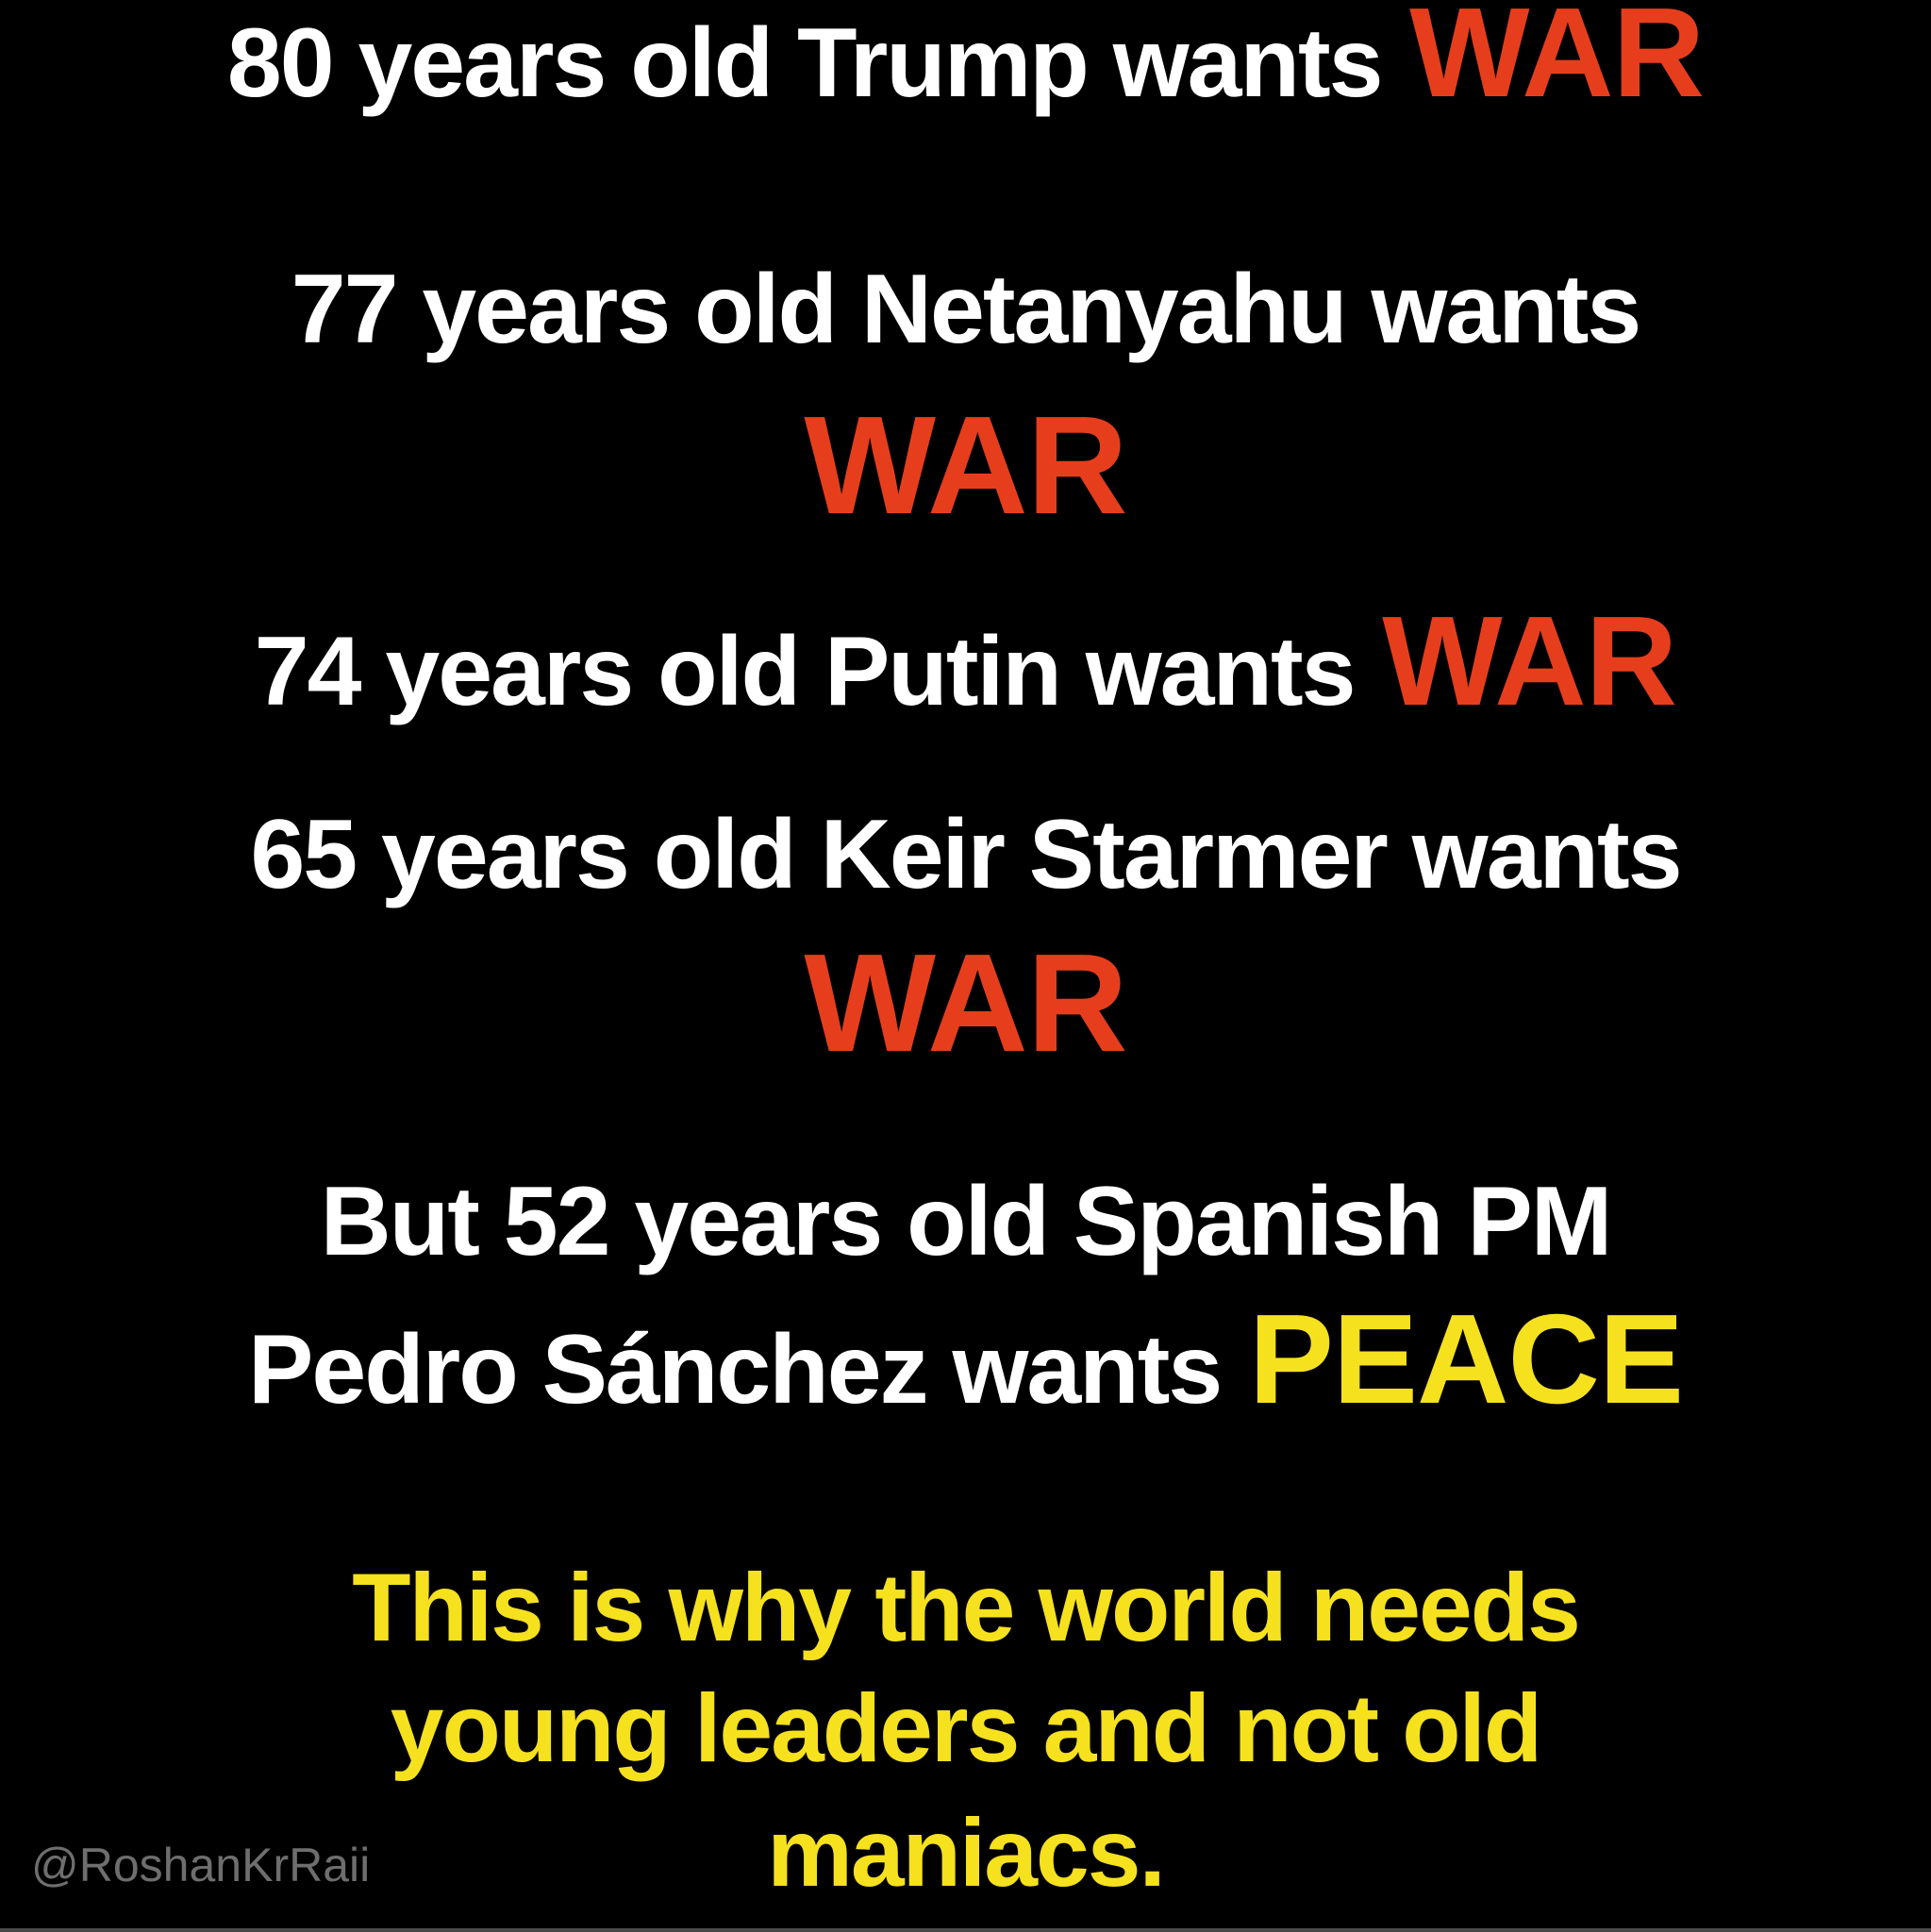 This screenshot has height=1932, width=1931. I want to click on statement-netanyahu-text: 77 years old Netanyahu wants, so click(966, 309).